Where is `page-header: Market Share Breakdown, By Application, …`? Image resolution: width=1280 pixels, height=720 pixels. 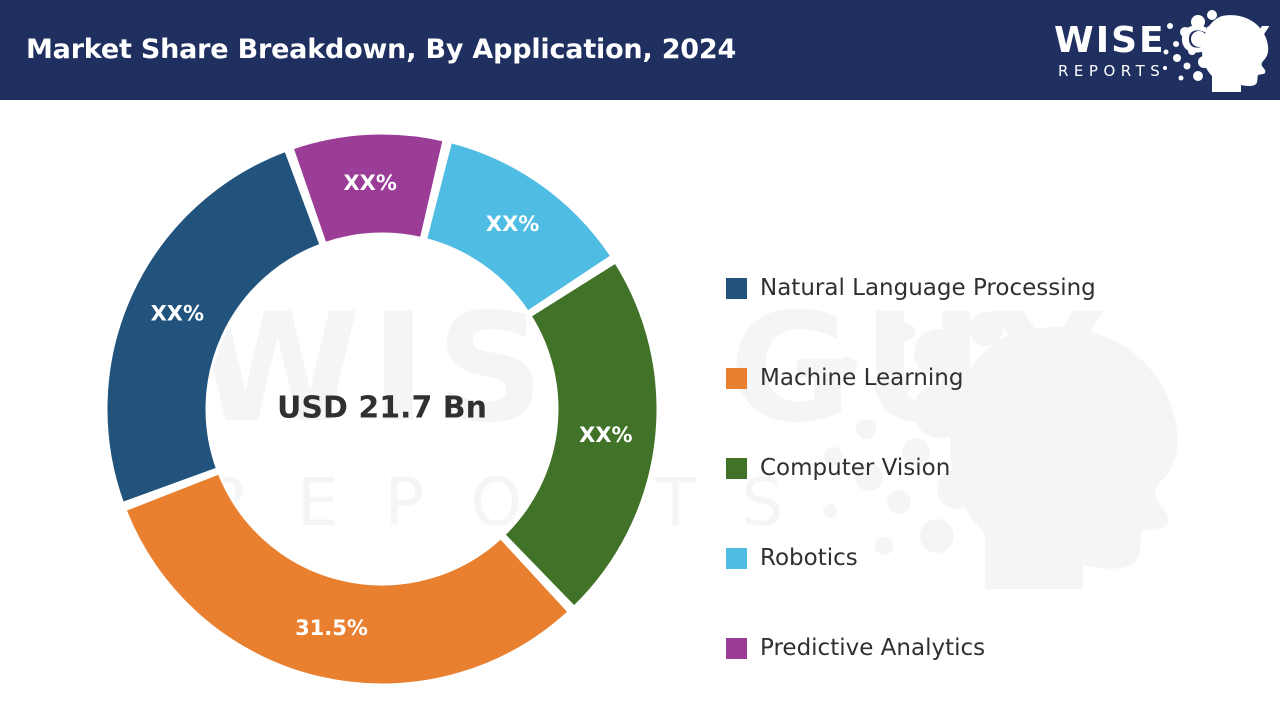
page-header: Market Share Breakdown, By Application, … is located at coordinates (640, 50).